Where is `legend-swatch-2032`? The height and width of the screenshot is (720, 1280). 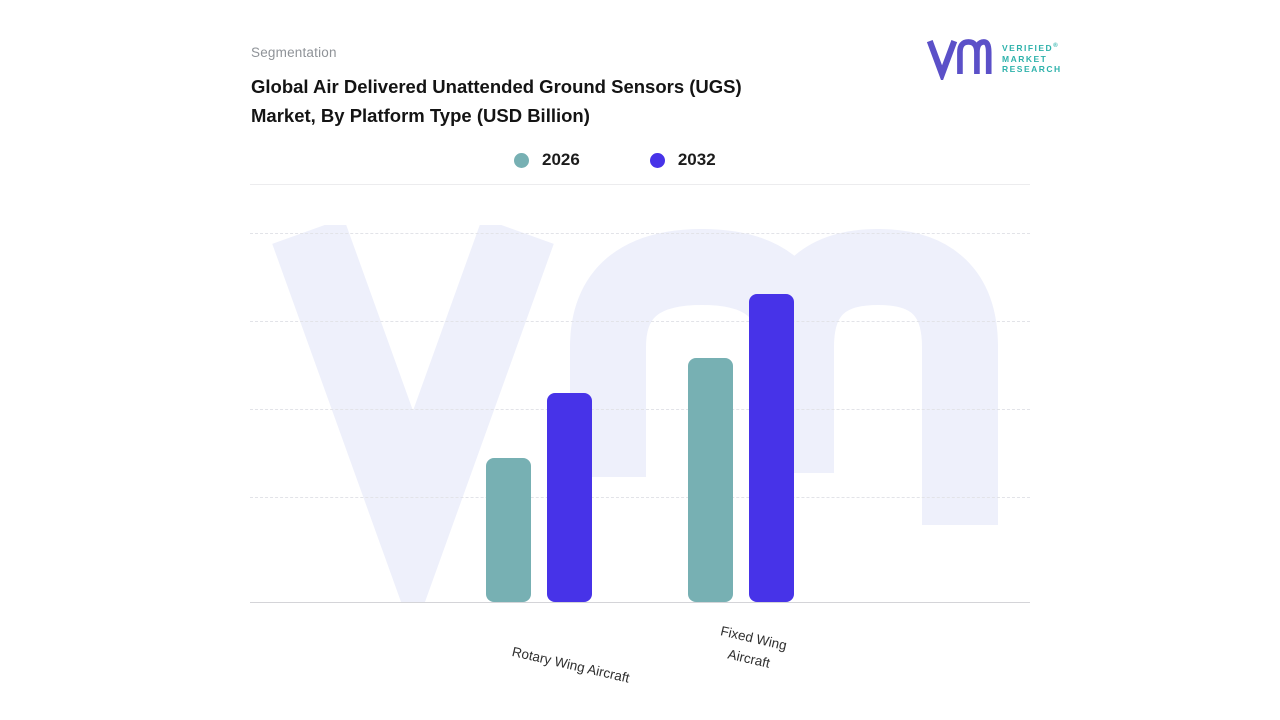
legend-swatch-2032 is located at coordinates (657, 160).